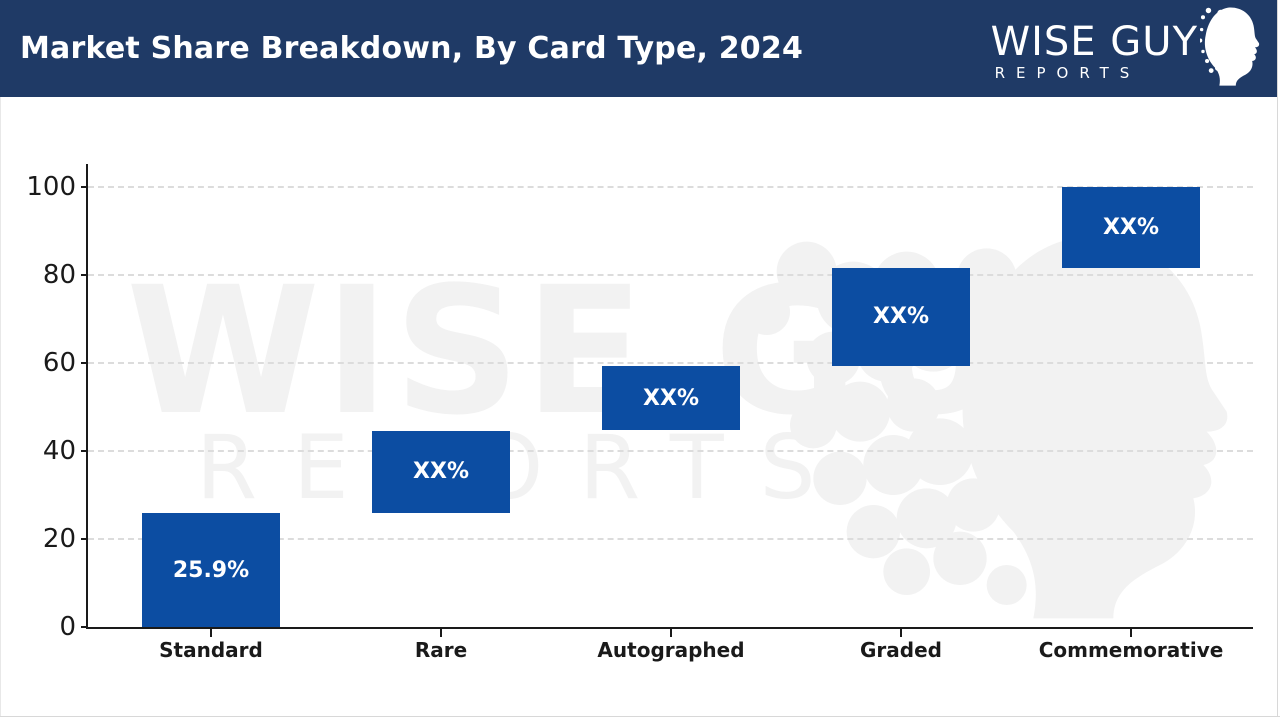  What do you see at coordinates (67, 627) in the screenshot?
I see `y-axis-tick-label: 0` at bounding box center [67, 627].